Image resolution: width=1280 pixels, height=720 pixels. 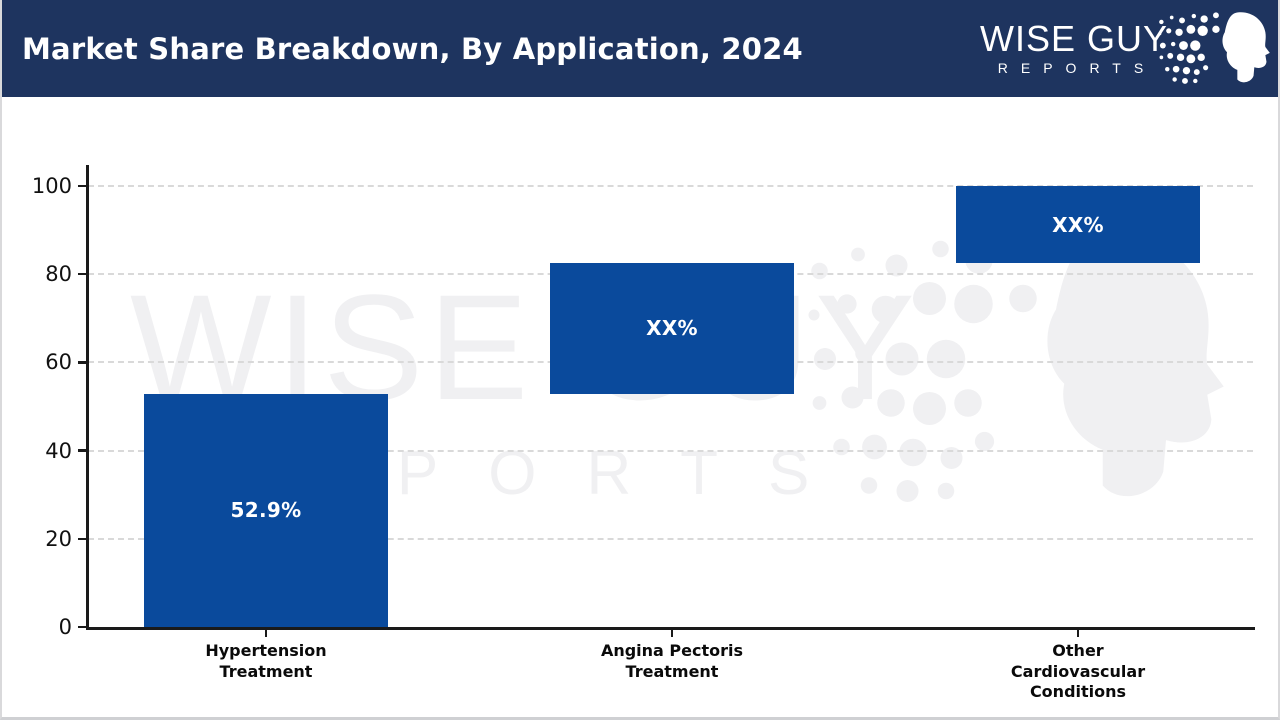 I want to click on logo-text-reports: REPORTS, so click(x=1077, y=68).